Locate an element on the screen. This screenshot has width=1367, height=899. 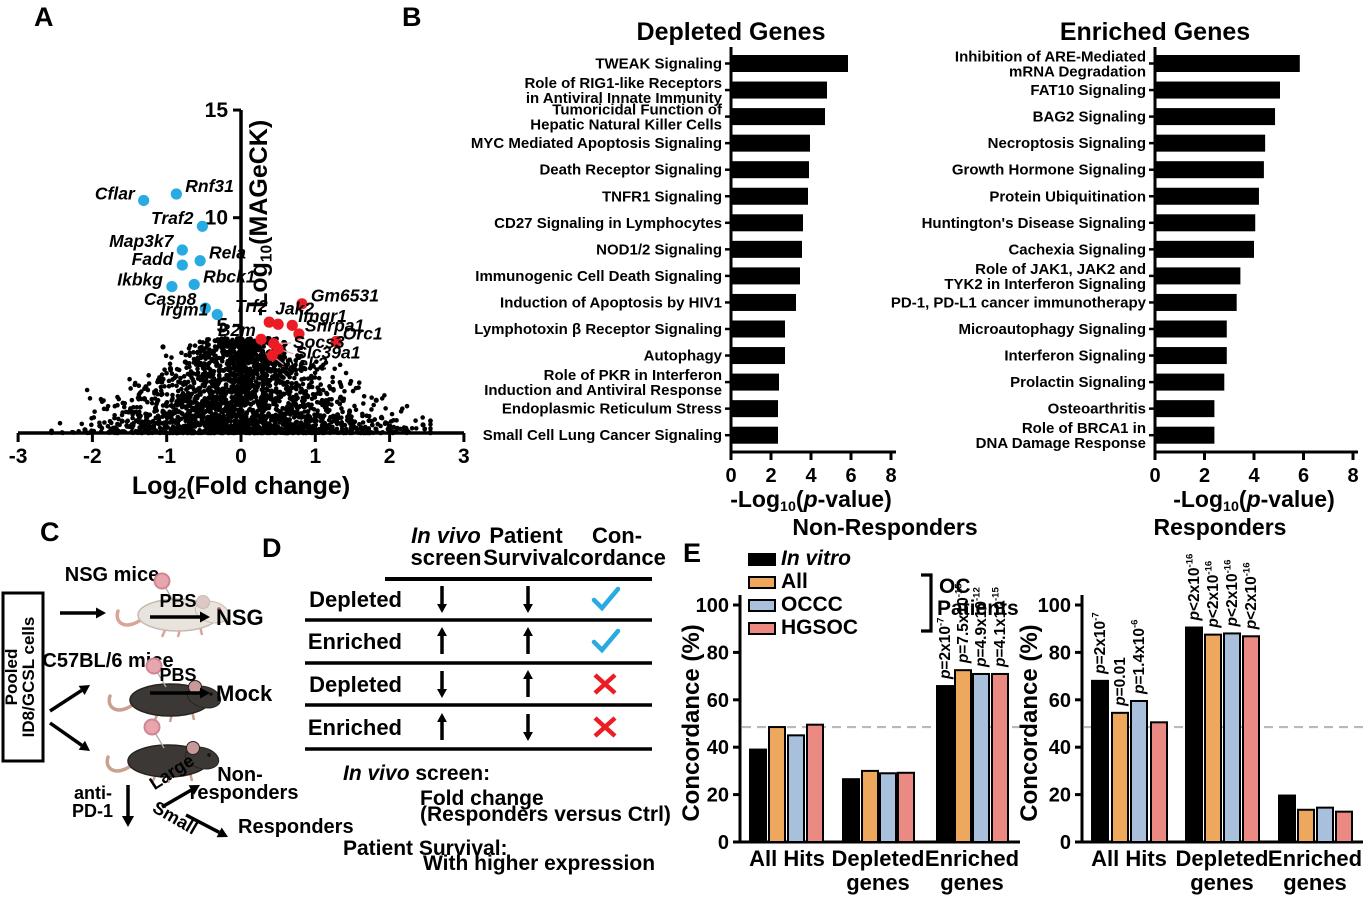
group-label: genes is located at coordinates (972, 882).